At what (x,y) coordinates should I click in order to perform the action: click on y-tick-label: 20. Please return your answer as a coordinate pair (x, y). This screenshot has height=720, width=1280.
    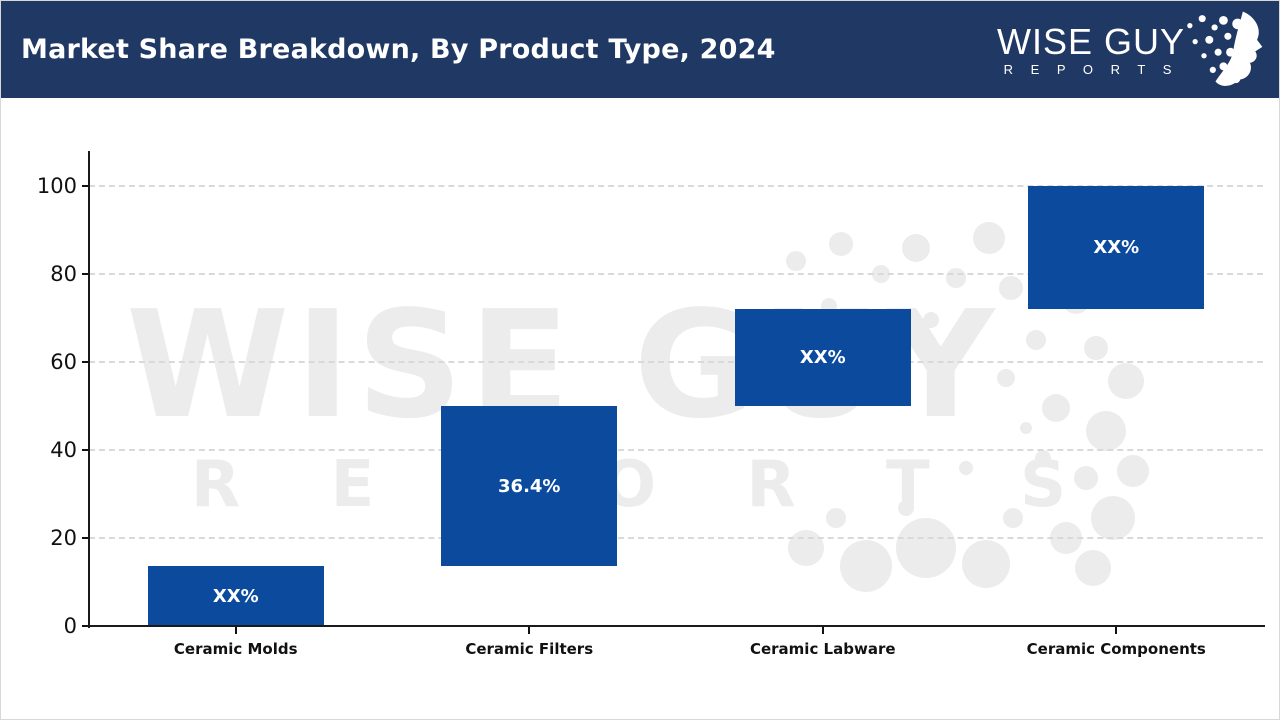
    Looking at the image, I should click on (63, 538).